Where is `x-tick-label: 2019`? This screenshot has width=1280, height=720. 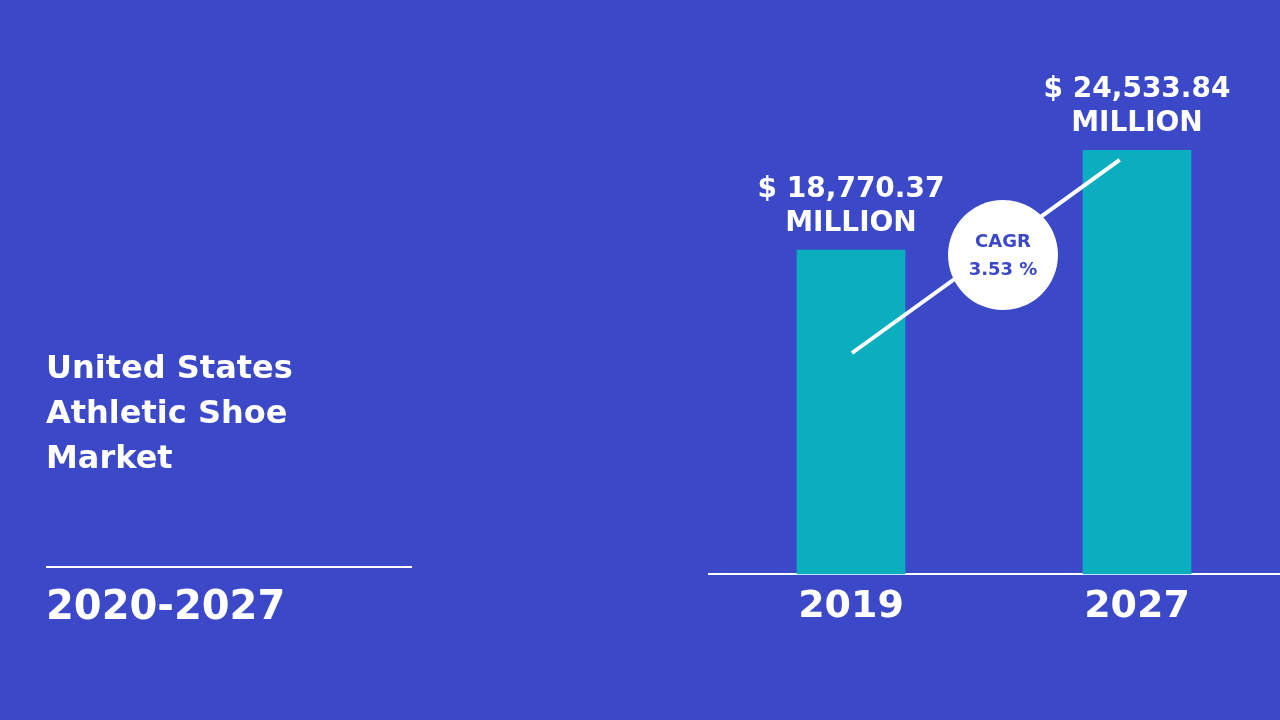 x-tick-label: 2019 is located at coordinates (851, 604).